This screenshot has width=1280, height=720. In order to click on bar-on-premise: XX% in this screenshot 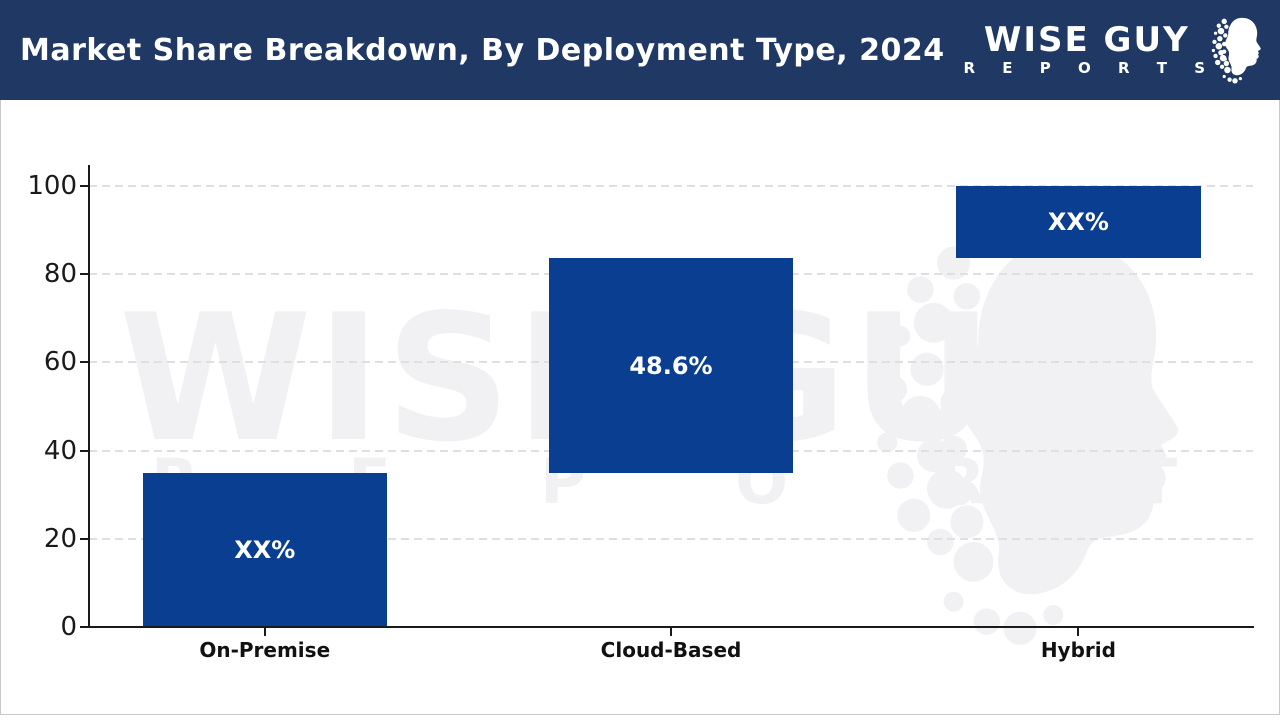, I will do `click(264, 549)`.